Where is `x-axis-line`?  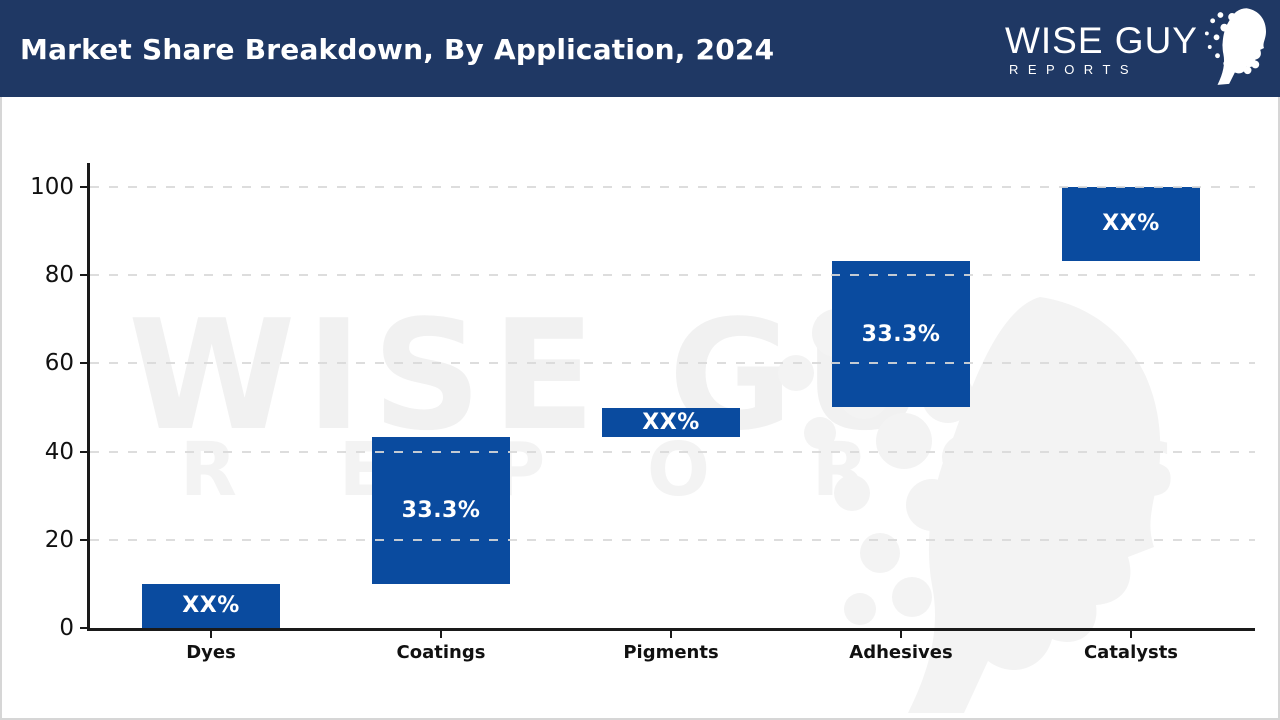 x-axis-line is located at coordinates (671, 629).